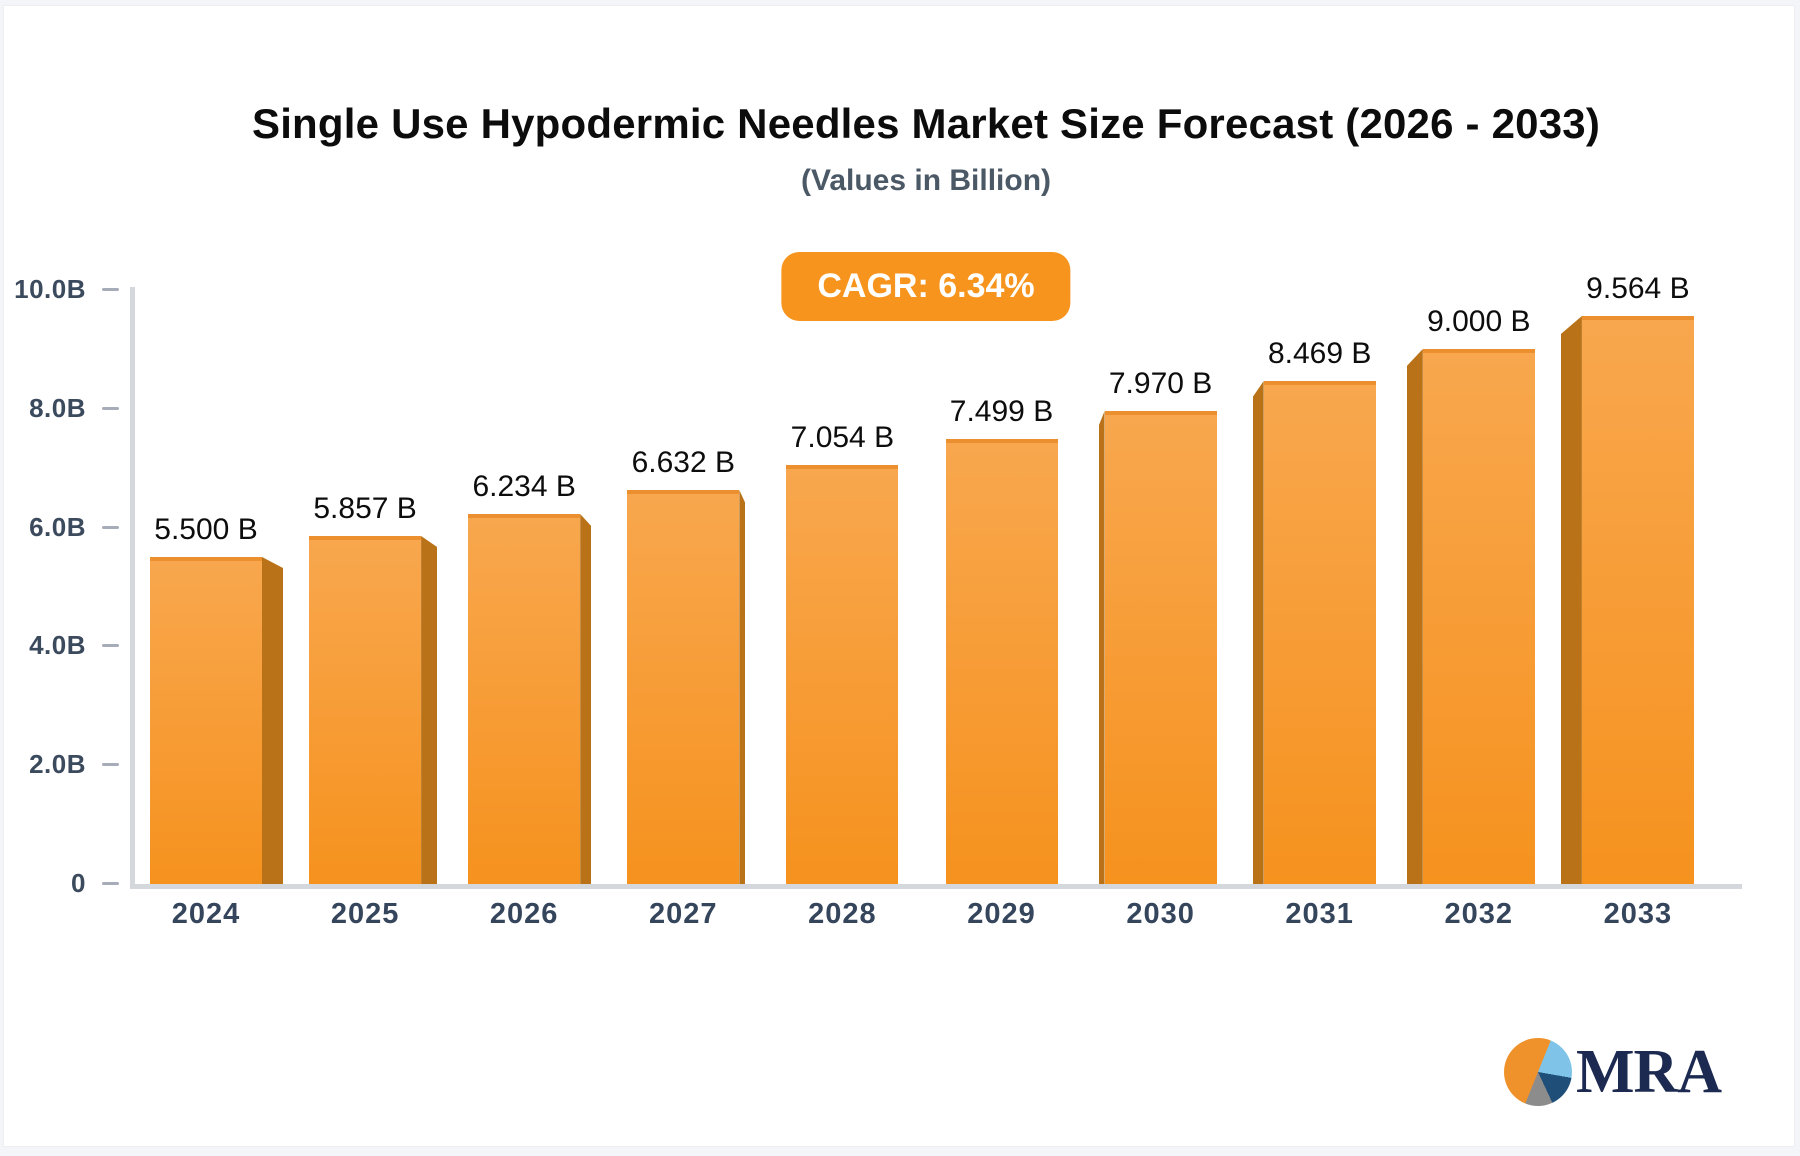 The width and height of the screenshot is (1800, 1156). I want to click on x-axis-label: 2028, so click(842, 914).